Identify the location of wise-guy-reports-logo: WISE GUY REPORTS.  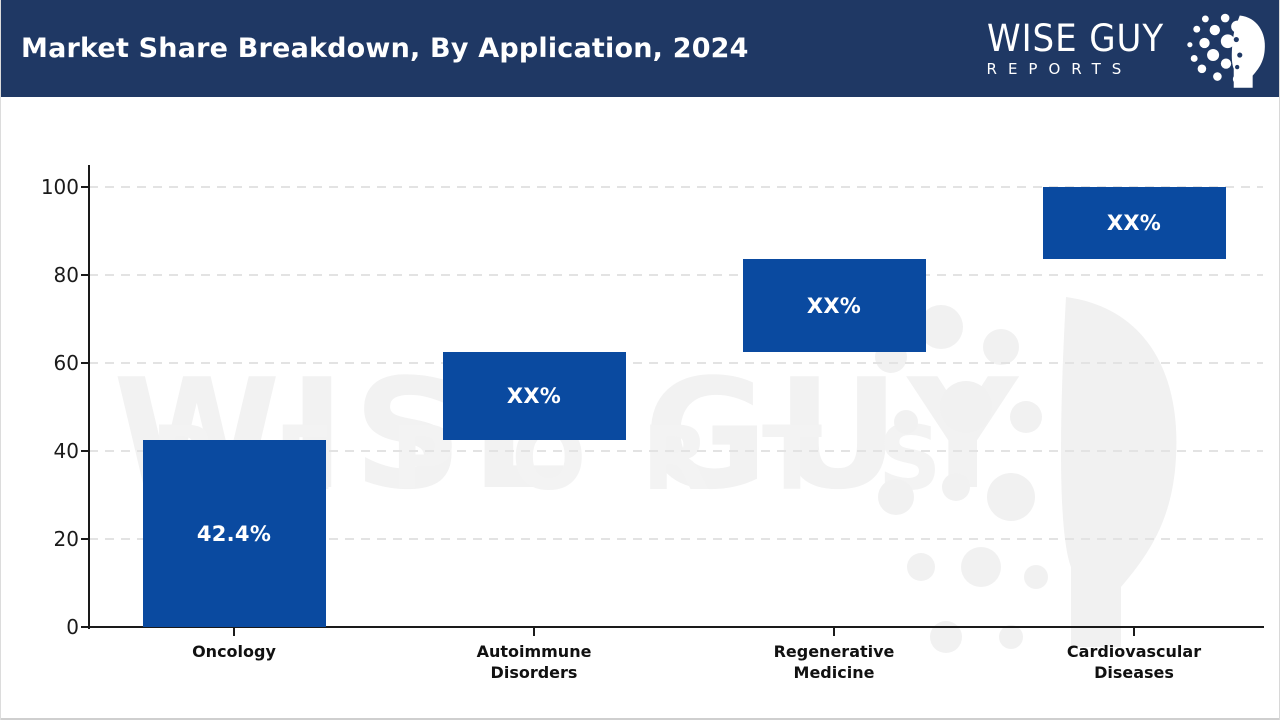
(1128, 49).